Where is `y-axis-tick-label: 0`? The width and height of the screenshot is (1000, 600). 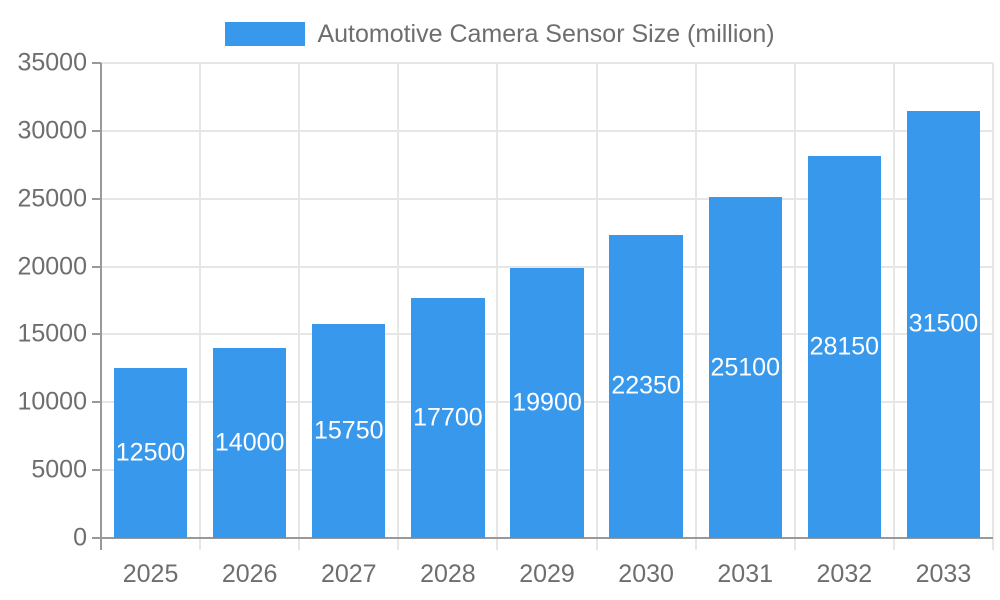
y-axis-tick-label: 0 is located at coordinates (80, 537).